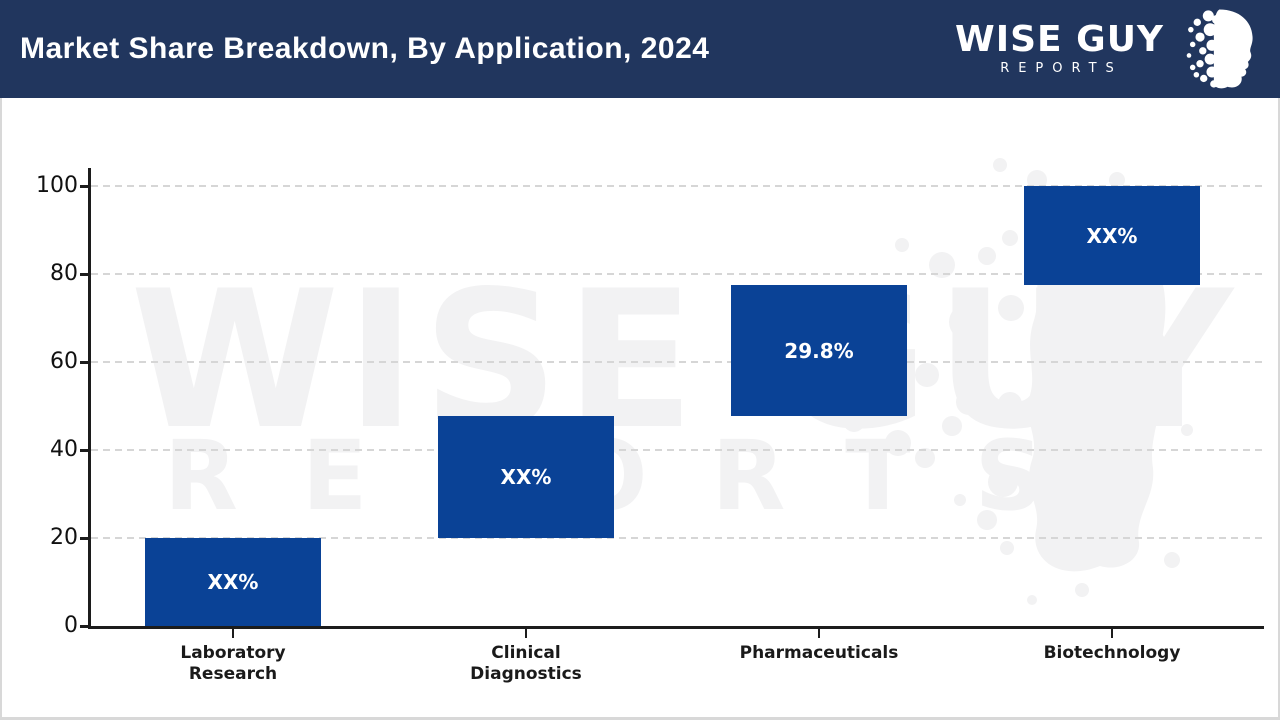 The height and width of the screenshot is (720, 1280). What do you see at coordinates (71, 625) in the screenshot?
I see `y-axis-tick-label: 0` at bounding box center [71, 625].